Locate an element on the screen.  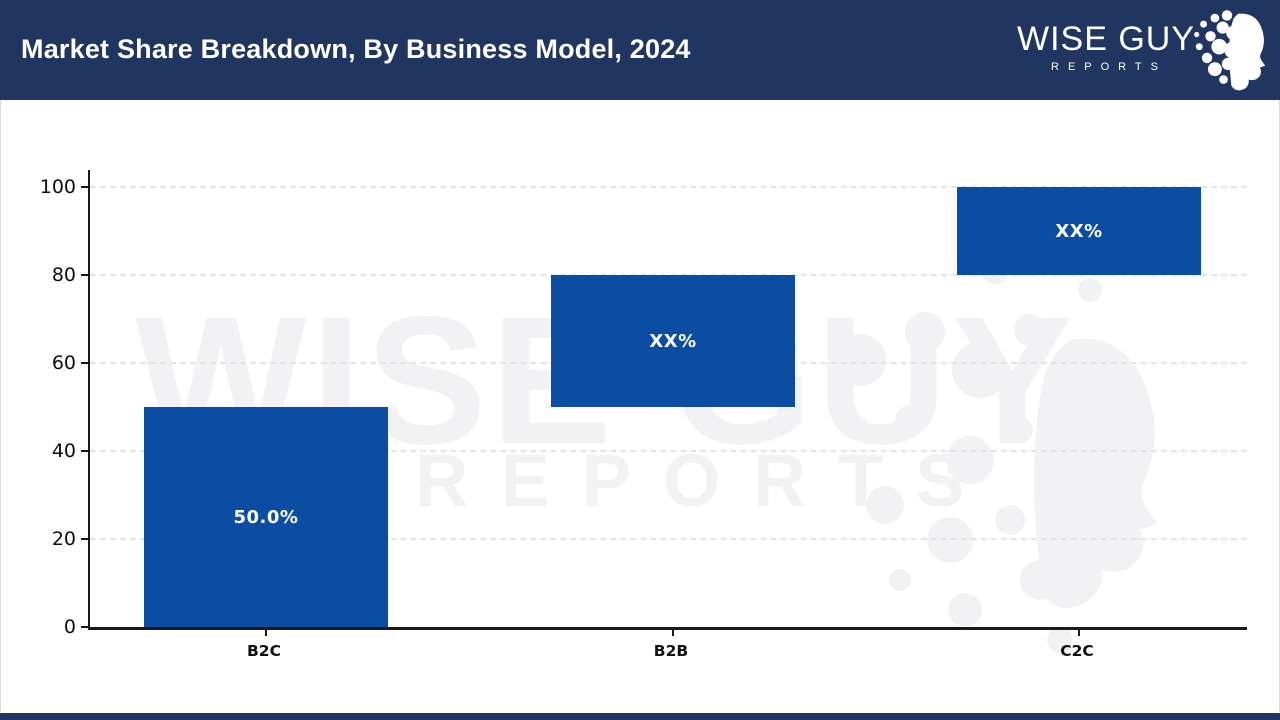
logo-subtitle: REPORTS is located at coordinates (1109, 66).